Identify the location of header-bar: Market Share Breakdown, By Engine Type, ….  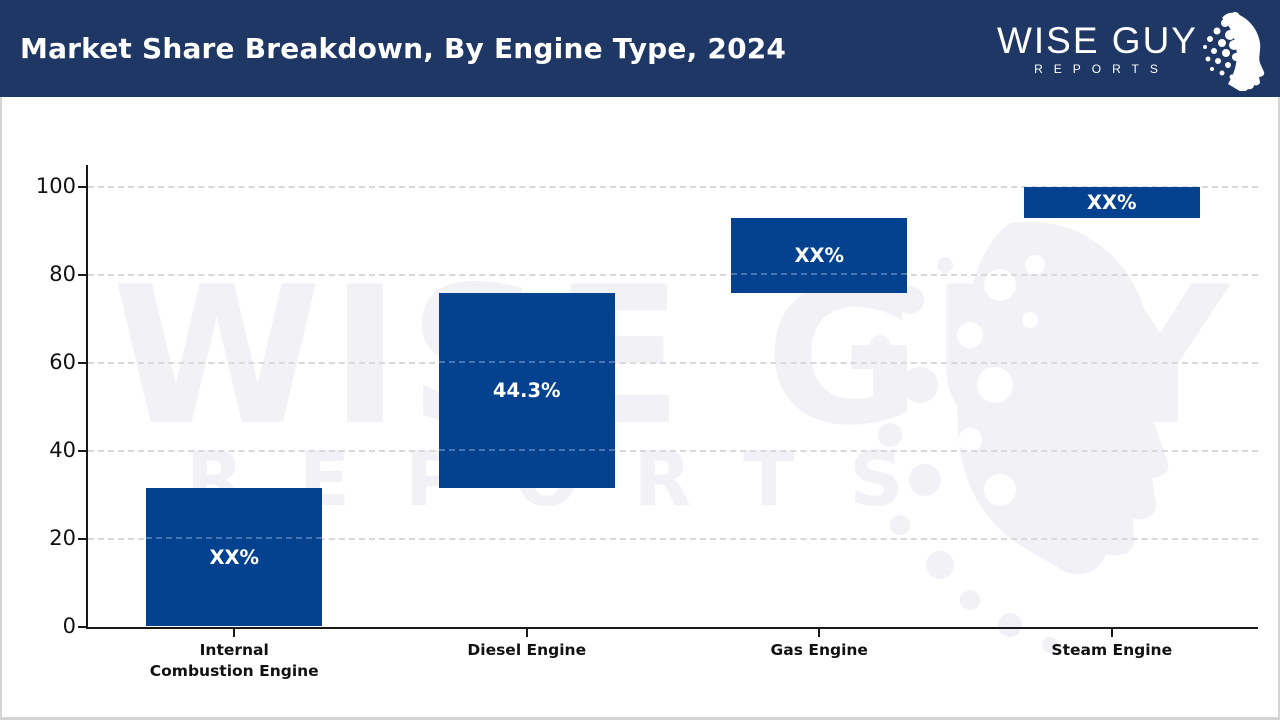
(640, 48).